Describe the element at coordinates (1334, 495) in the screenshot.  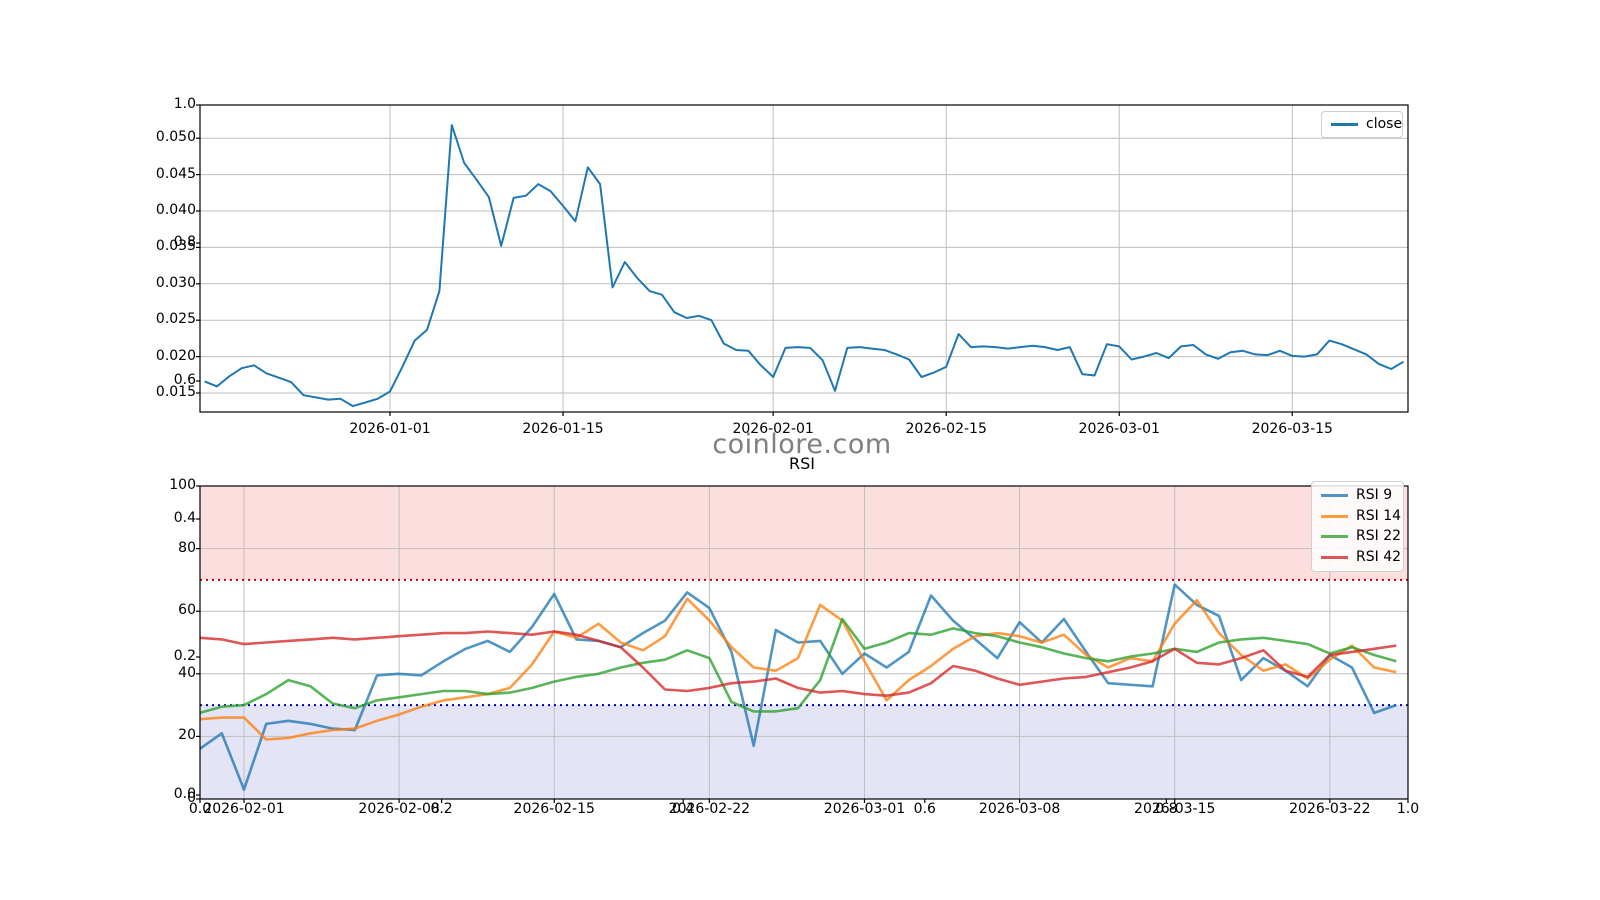
I see `rsi9-line-sample` at that location.